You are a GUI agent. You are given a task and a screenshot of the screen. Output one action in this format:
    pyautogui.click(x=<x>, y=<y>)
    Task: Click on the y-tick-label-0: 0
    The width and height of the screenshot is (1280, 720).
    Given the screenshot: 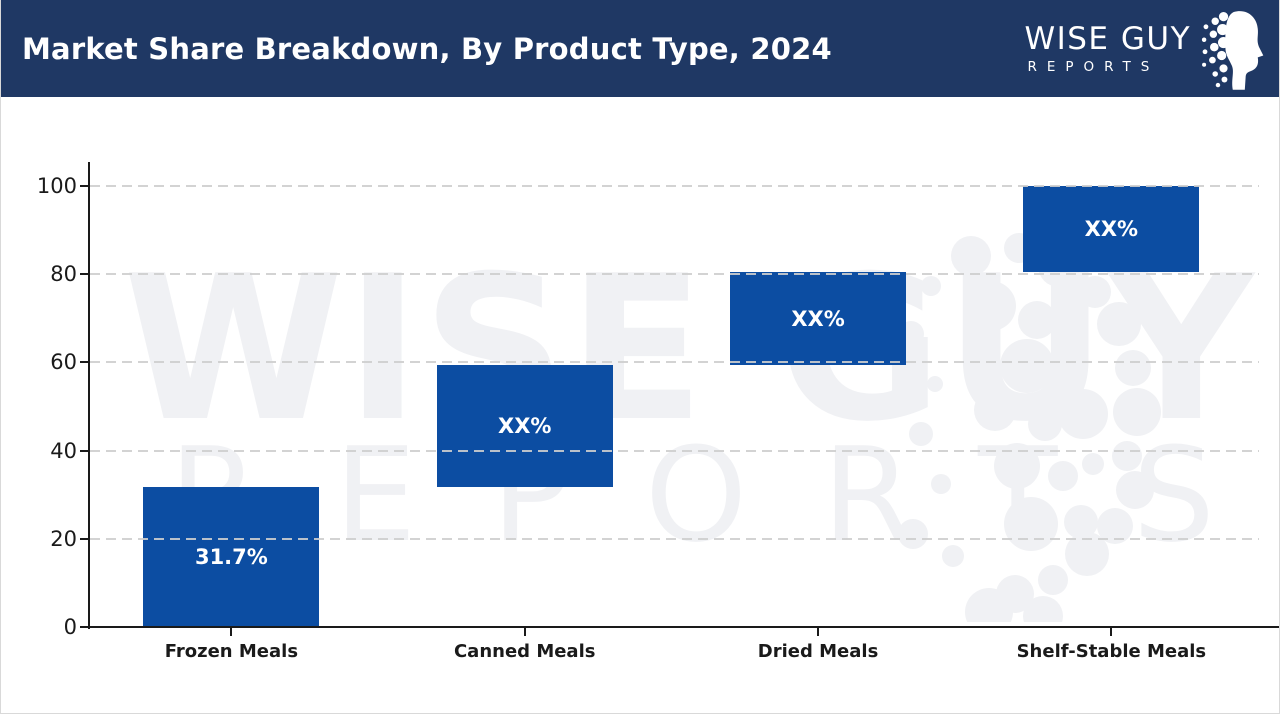 What is the action you would take?
    pyautogui.click(x=70, y=627)
    